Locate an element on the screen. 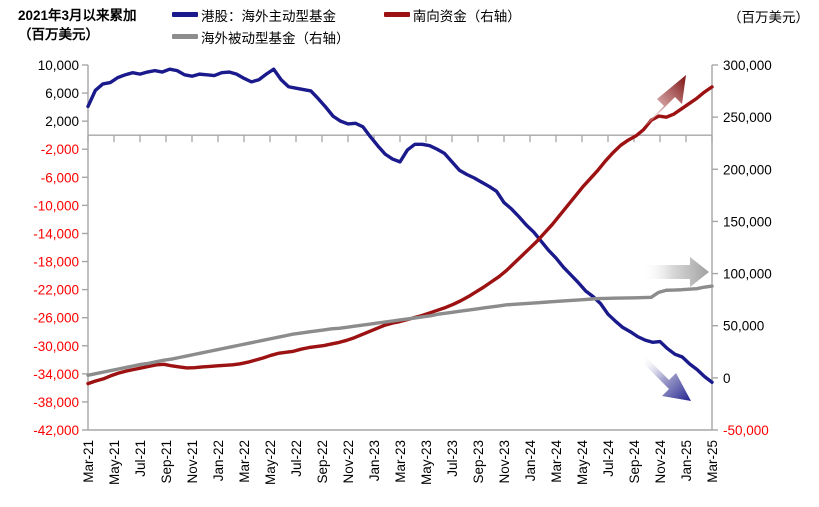  x-axis-tick-label: Sep-22 is located at coordinates (322, 462).